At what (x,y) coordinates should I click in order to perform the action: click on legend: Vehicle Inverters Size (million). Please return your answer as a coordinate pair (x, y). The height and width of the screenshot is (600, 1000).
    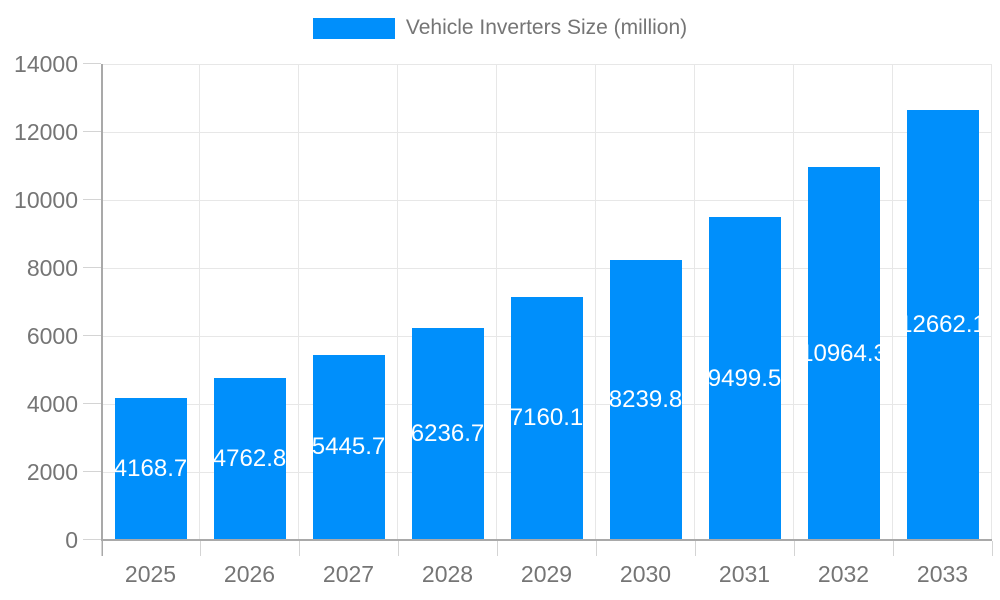
    Looking at the image, I should click on (500, 28).